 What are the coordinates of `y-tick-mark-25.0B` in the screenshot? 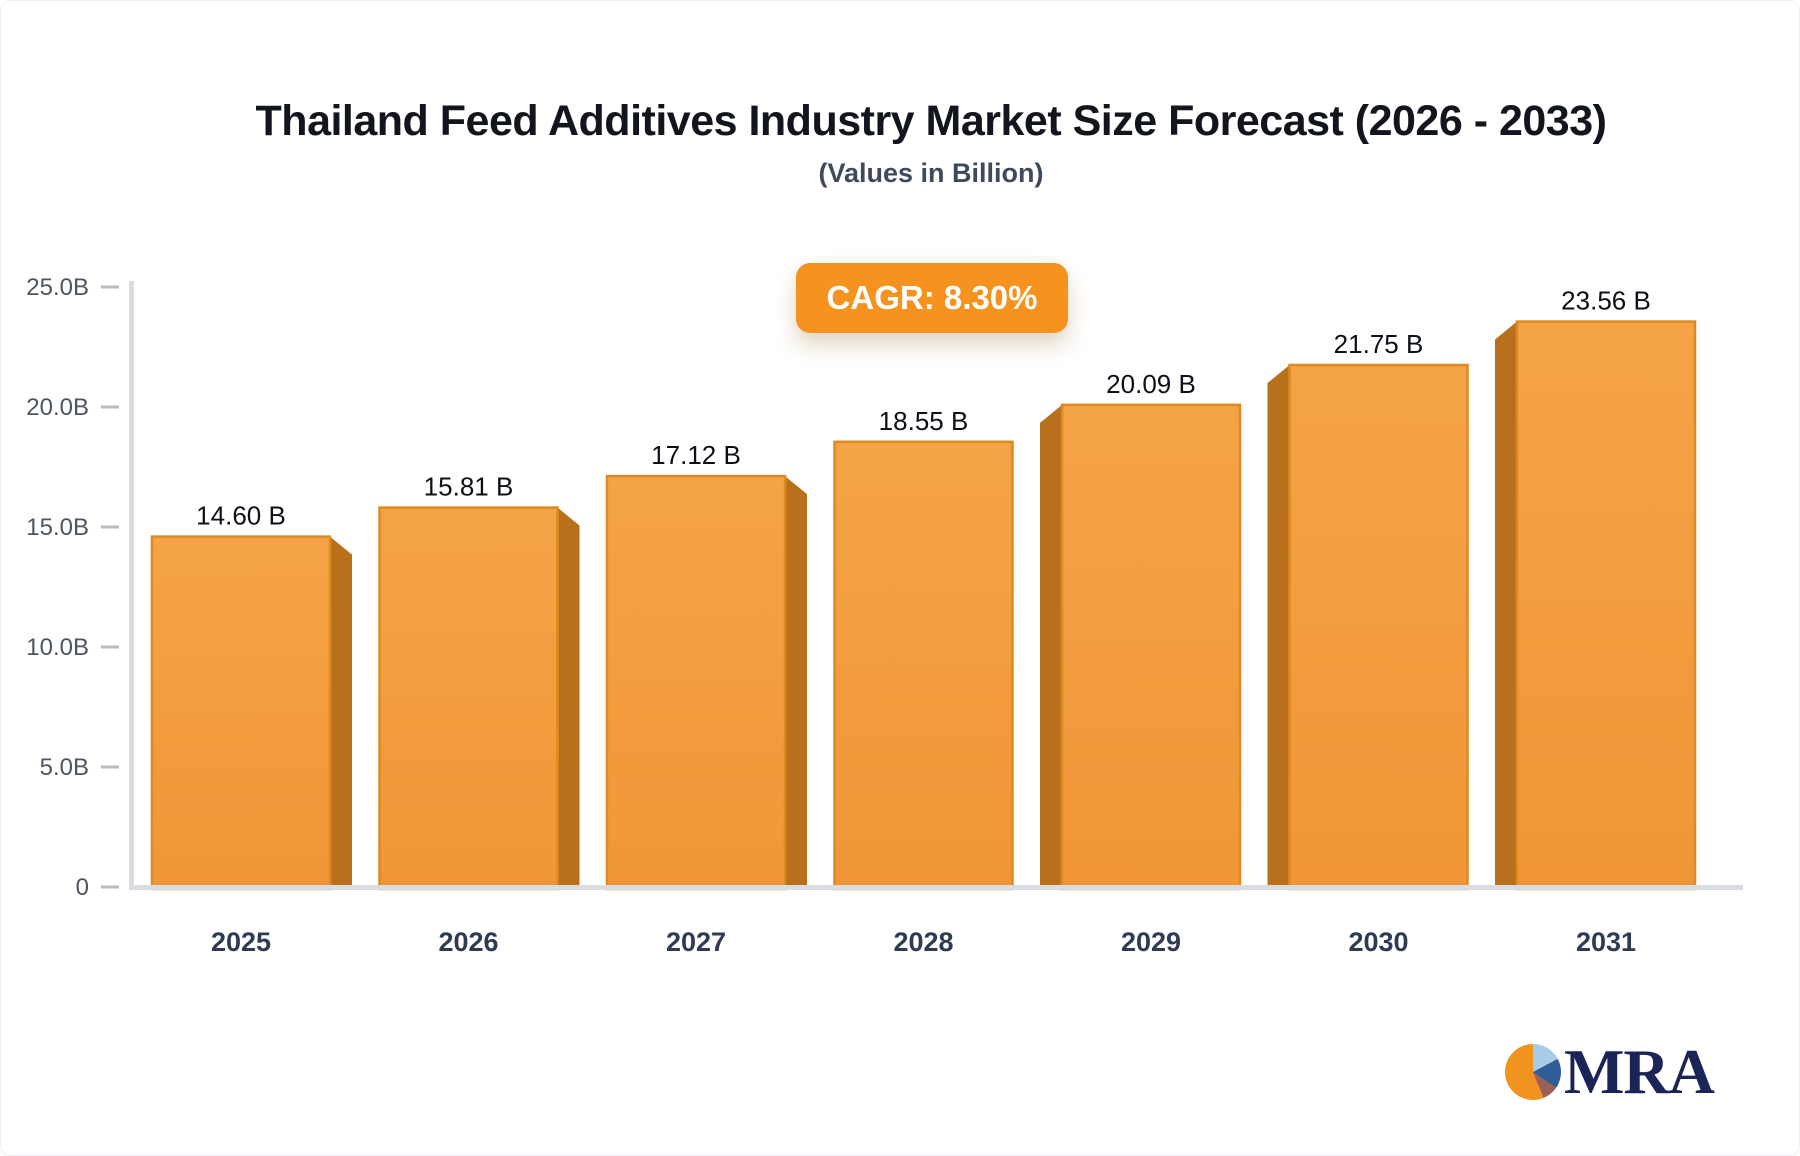 It's located at (110, 287).